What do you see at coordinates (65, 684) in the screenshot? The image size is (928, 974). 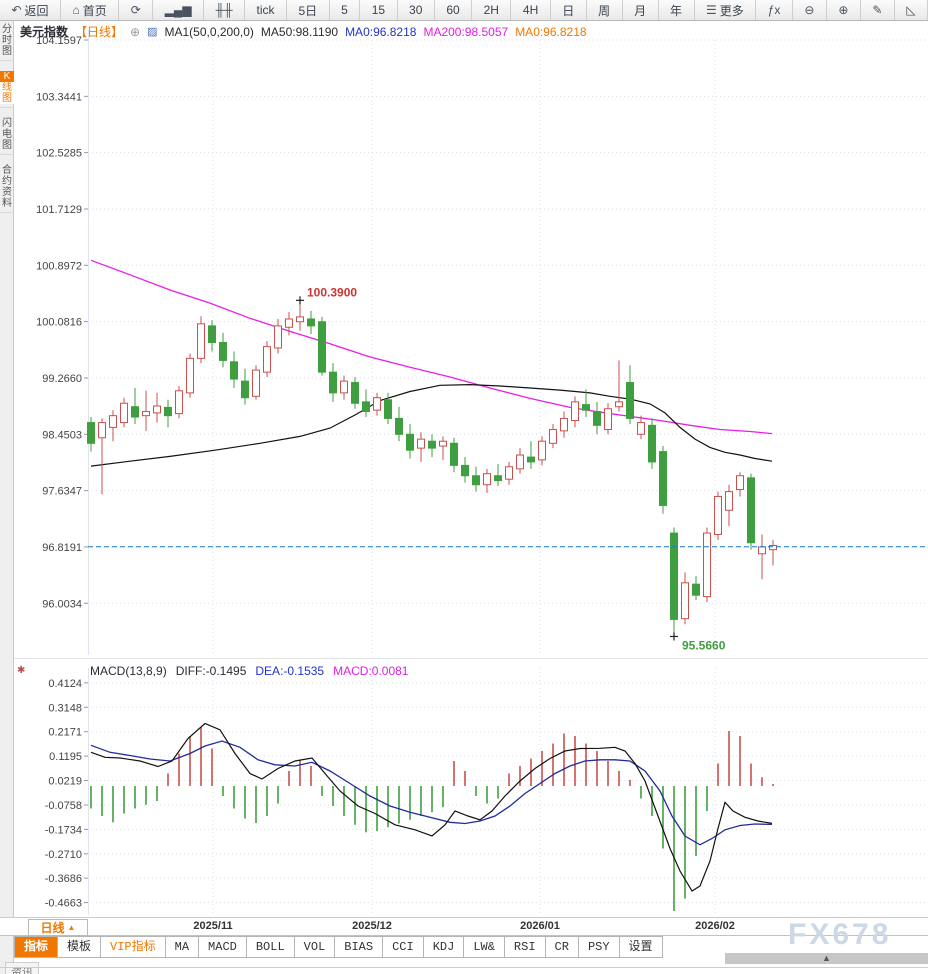 I see `svg-text: 0.4124` at bounding box center [65, 684].